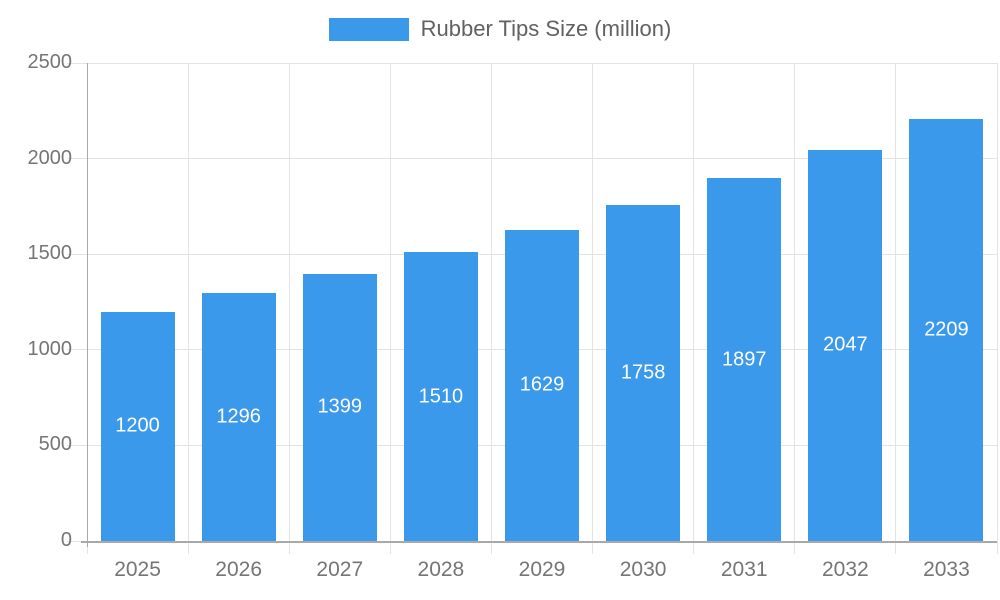 The height and width of the screenshot is (600, 1000). What do you see at coordinates (744, 569) in the screenshot?
I see `x-axis-label: 2031` at bounding box center [744, 569].